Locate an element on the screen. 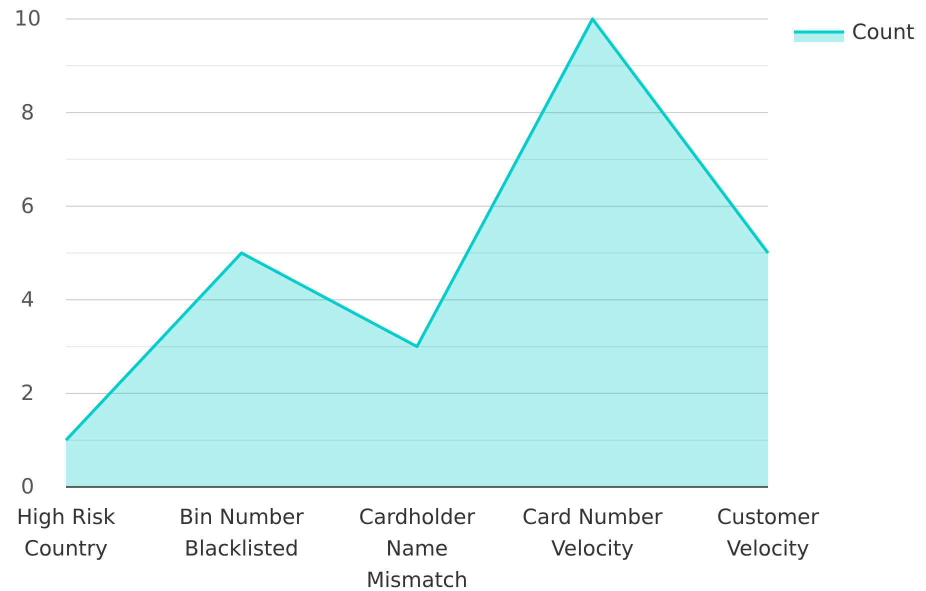 The height and width of the screenshot is (591, 926). x-tick-label: Card Number Velocity is located at coordinates (592, 532).